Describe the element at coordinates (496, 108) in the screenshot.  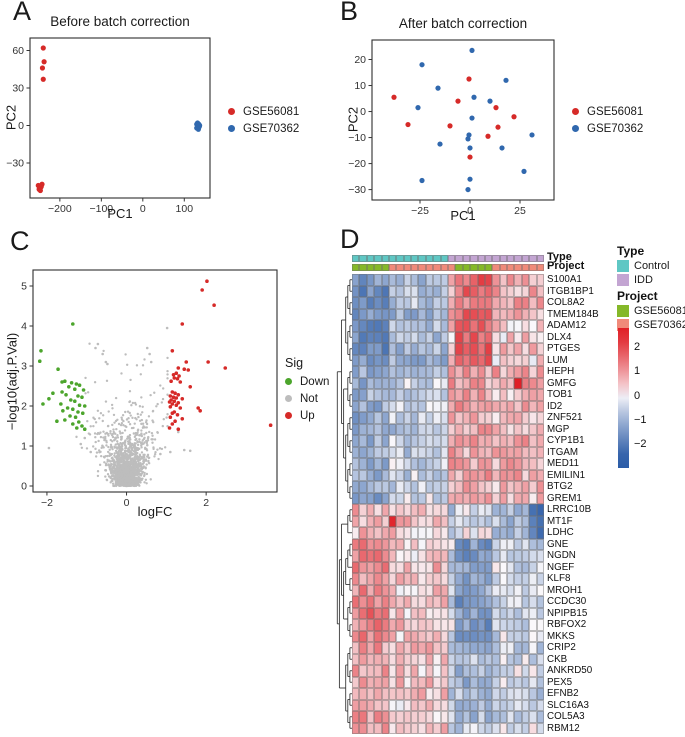
I see `point-GSE56081` at that location.